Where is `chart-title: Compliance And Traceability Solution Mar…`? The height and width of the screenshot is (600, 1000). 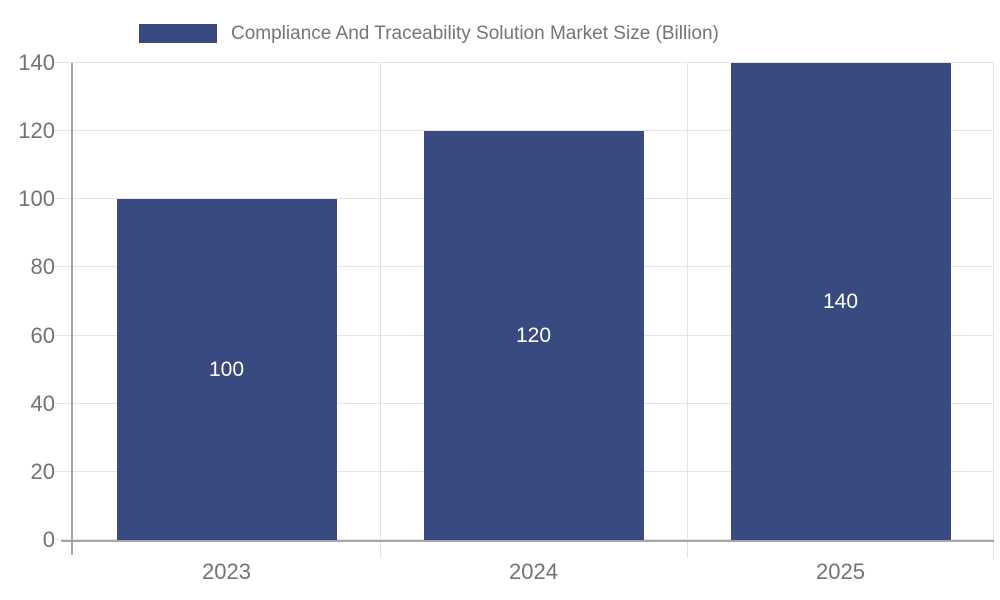
chart-title: Compliance And Traceability Solution Mar… is located at coordinates (475, 33).